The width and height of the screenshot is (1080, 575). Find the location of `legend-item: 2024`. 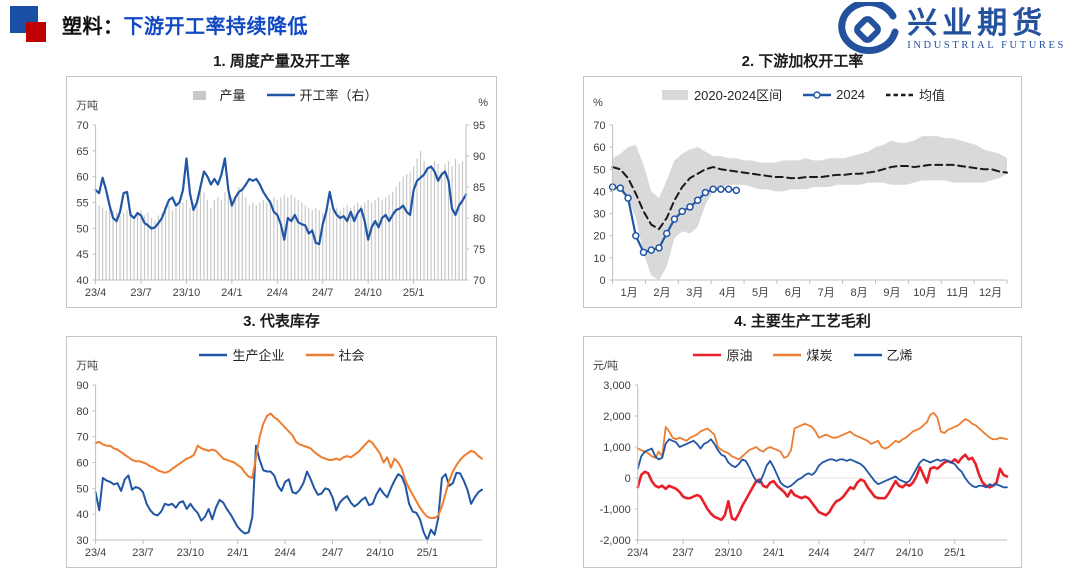

legend-item: 2024 is located at coordinates (833, 94).